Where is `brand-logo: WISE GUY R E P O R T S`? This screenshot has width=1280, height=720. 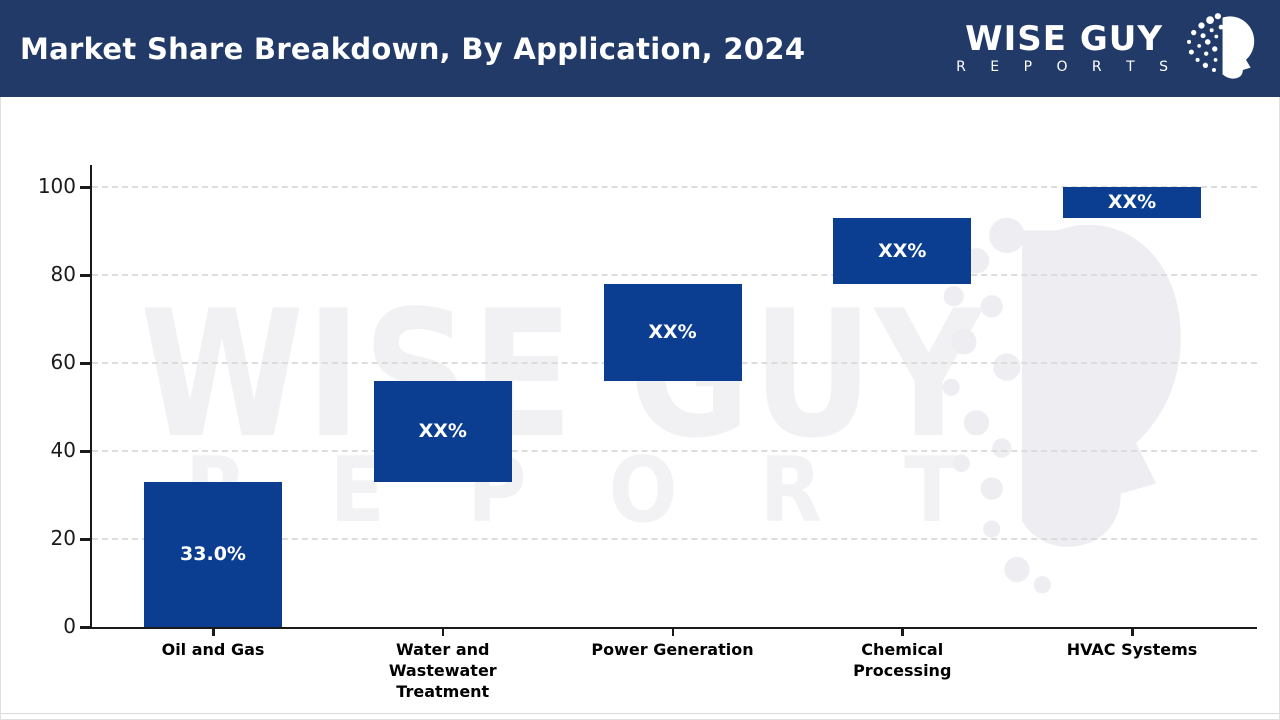 brand-logo: WISE GUY R E P O R T S is located at coordinates (1105, 49).